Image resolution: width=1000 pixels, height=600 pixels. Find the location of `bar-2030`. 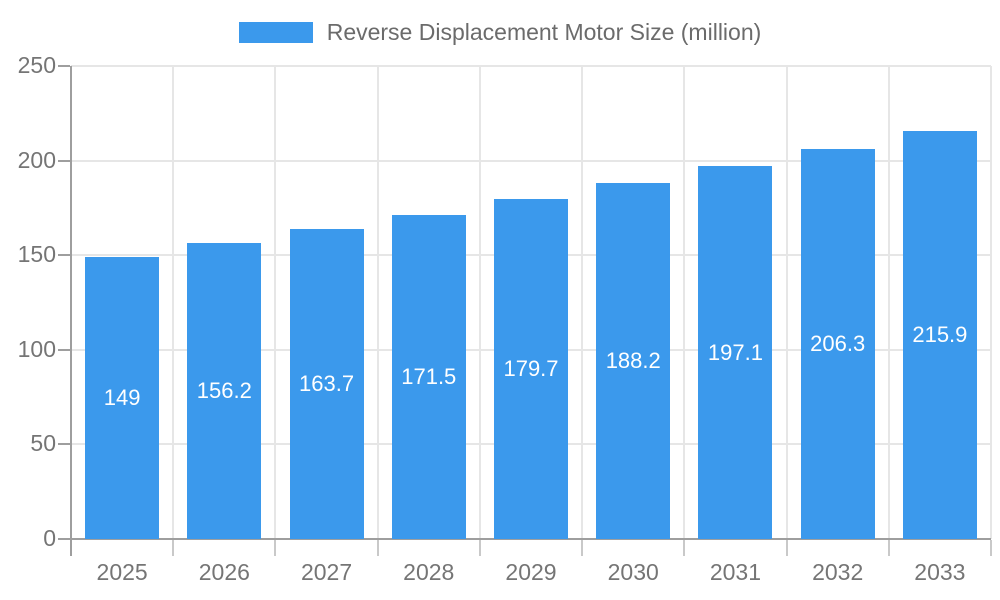

bar-2030 is located at coordinates (633, 360).